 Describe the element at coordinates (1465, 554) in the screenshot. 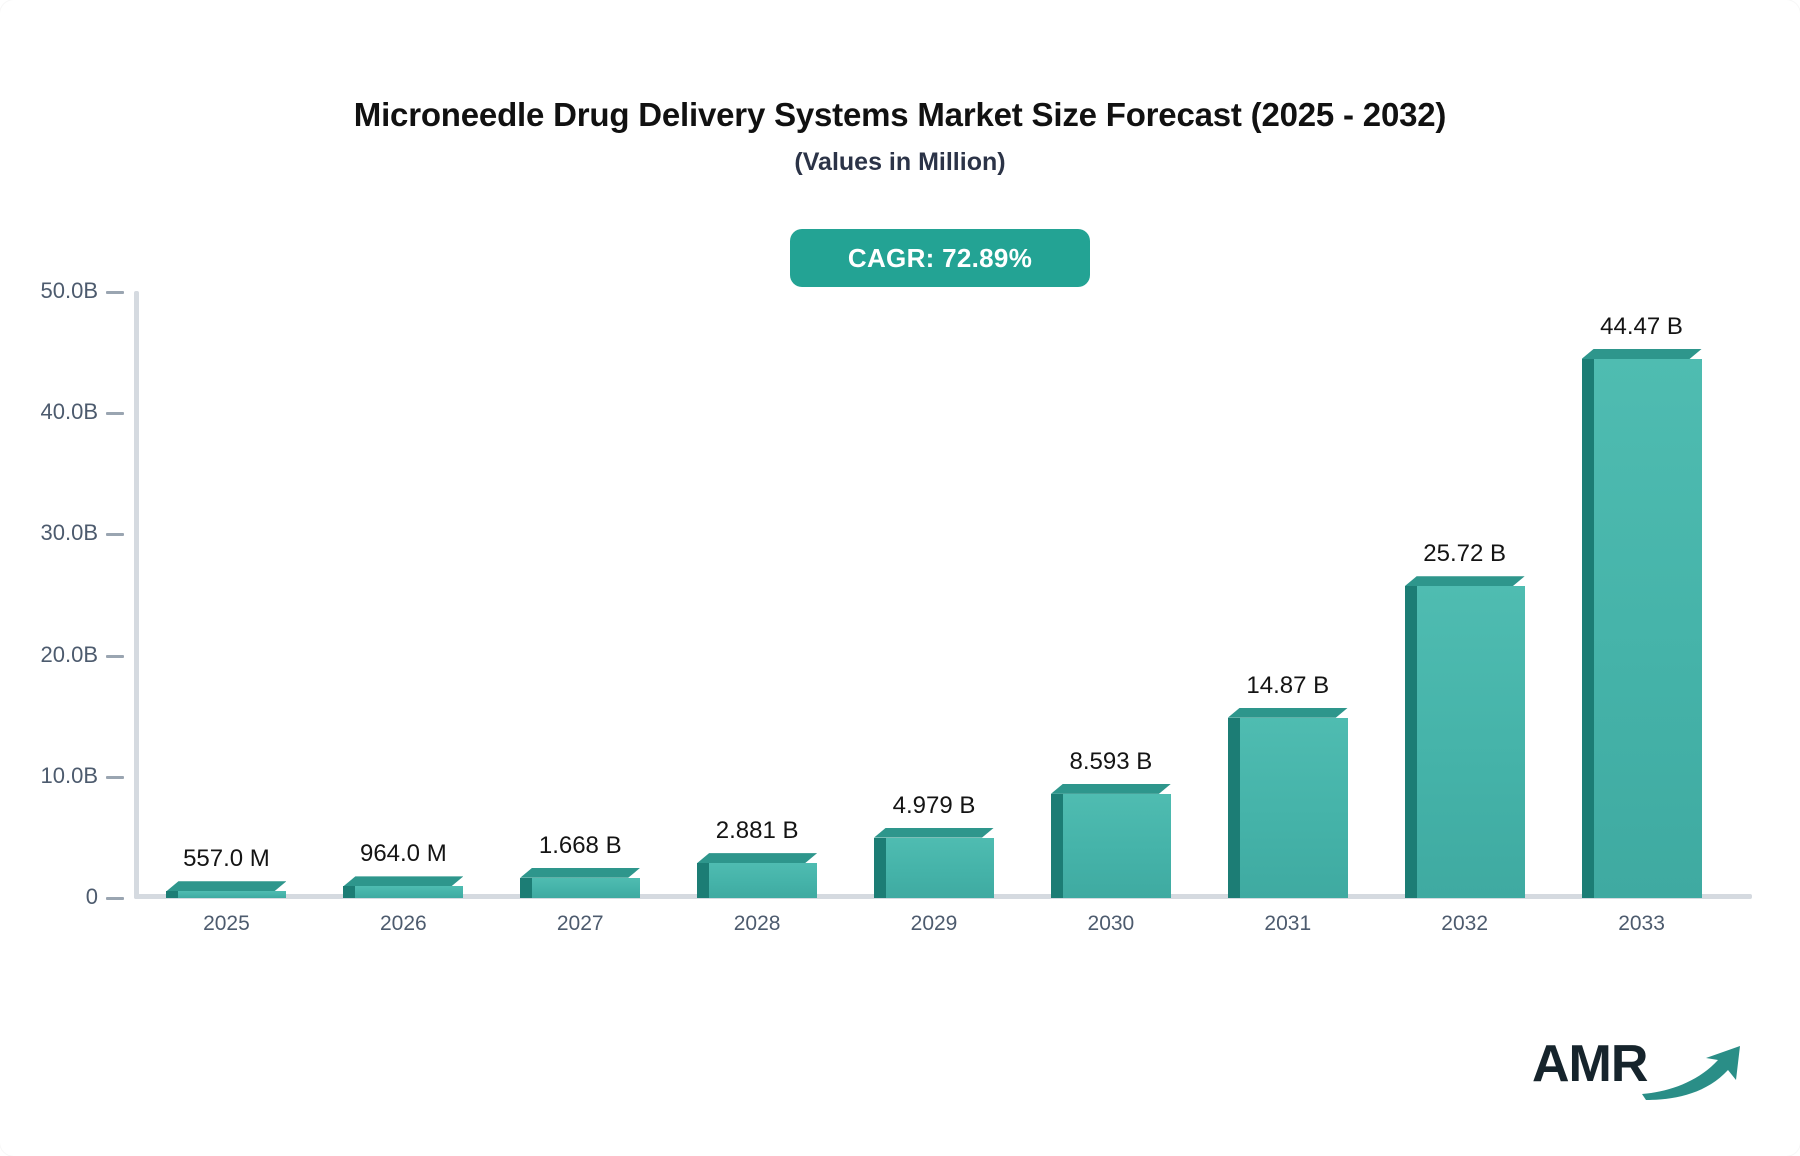

I see `bar-value-label: 25.72 B` at that location.